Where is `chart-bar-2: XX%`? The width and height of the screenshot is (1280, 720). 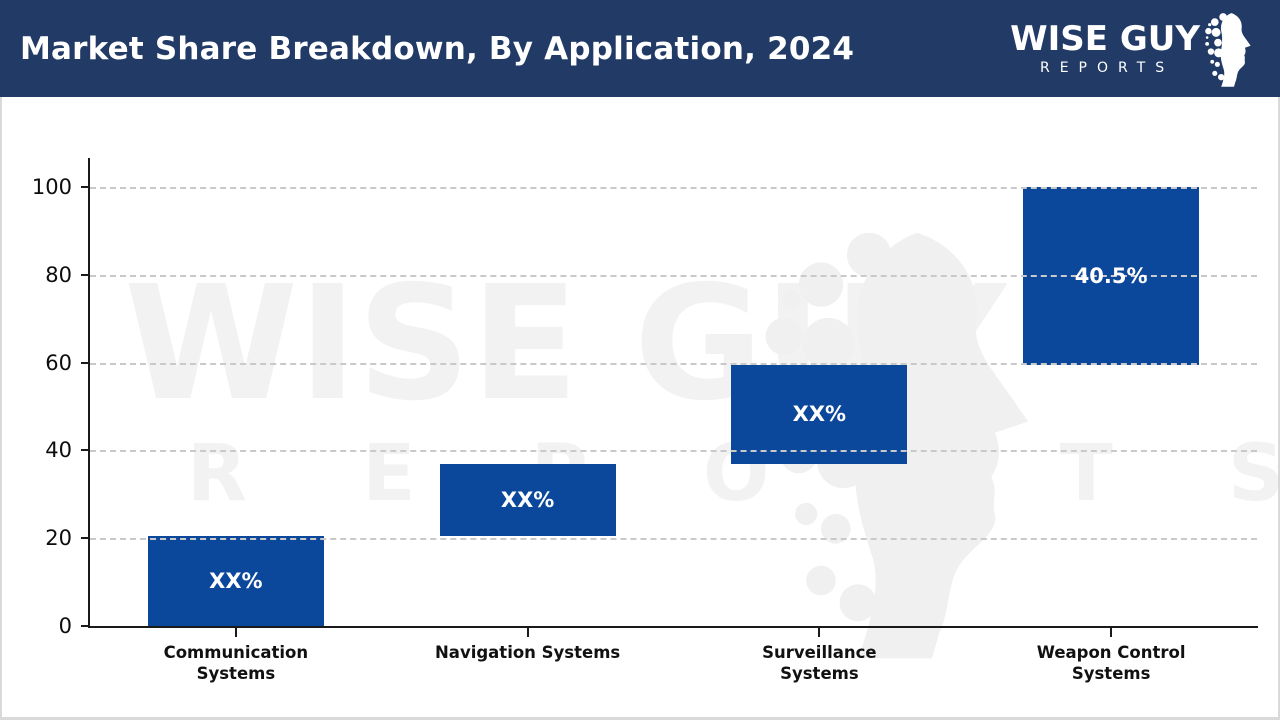 chart-bar-2: XX% is located at coordinates (527, 500).